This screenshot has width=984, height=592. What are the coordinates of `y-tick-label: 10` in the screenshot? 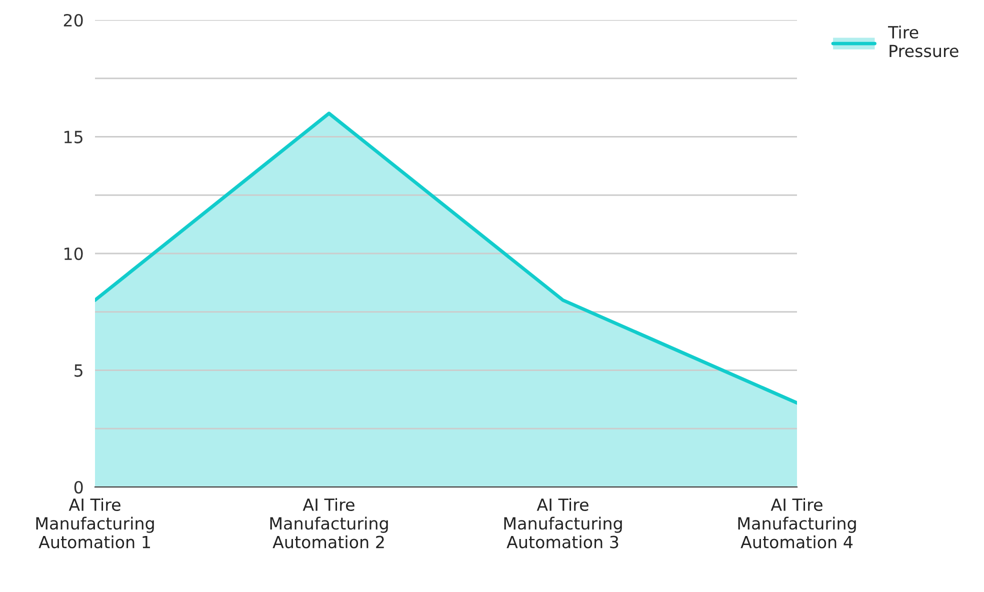 It's located at (73, 253).